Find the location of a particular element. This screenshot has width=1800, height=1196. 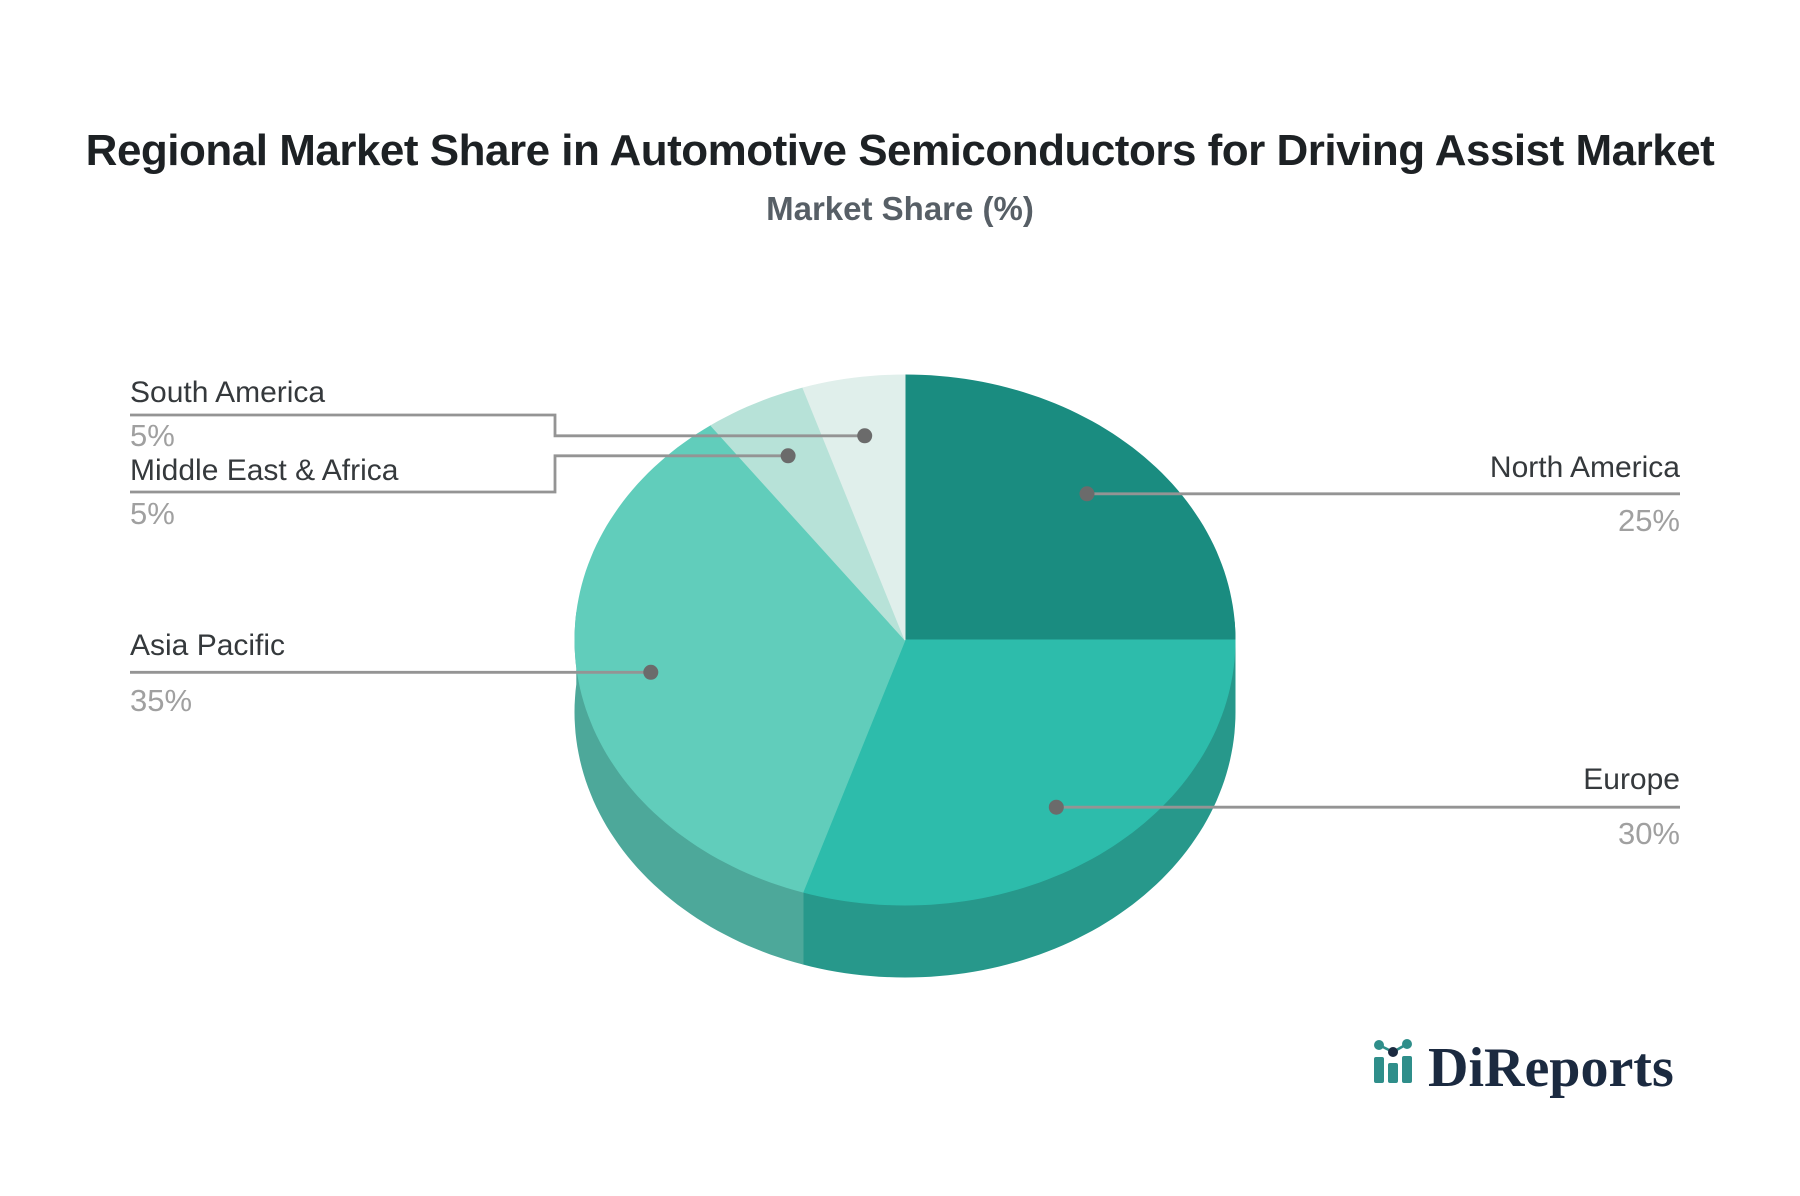

pie-slice-asia-pacific is located at coordinates (740, 658).